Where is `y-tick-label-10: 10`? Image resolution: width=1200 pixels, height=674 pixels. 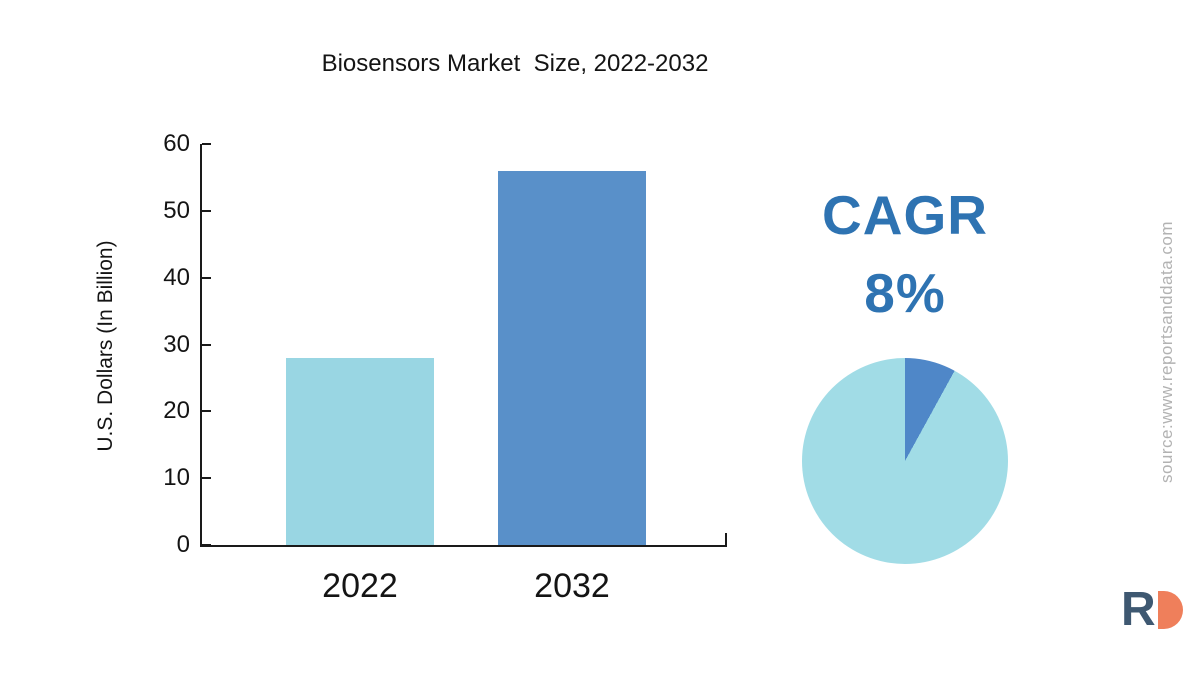
y-tick-label-10: 10 is located at coordinates (176, 478).